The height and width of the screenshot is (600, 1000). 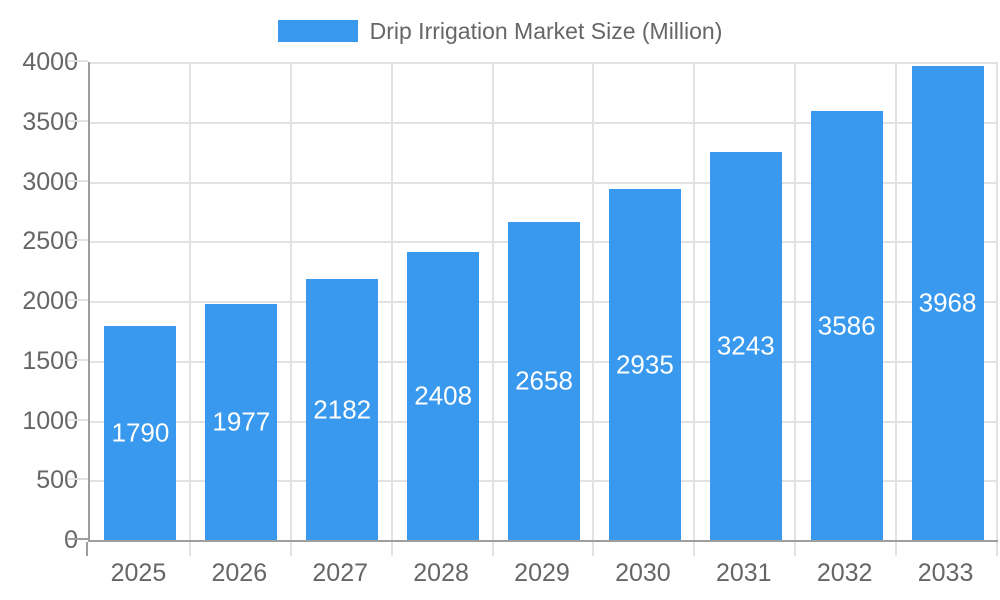 I want to click on bar-value-label-2030: 2935, so click(x=644, y=364).